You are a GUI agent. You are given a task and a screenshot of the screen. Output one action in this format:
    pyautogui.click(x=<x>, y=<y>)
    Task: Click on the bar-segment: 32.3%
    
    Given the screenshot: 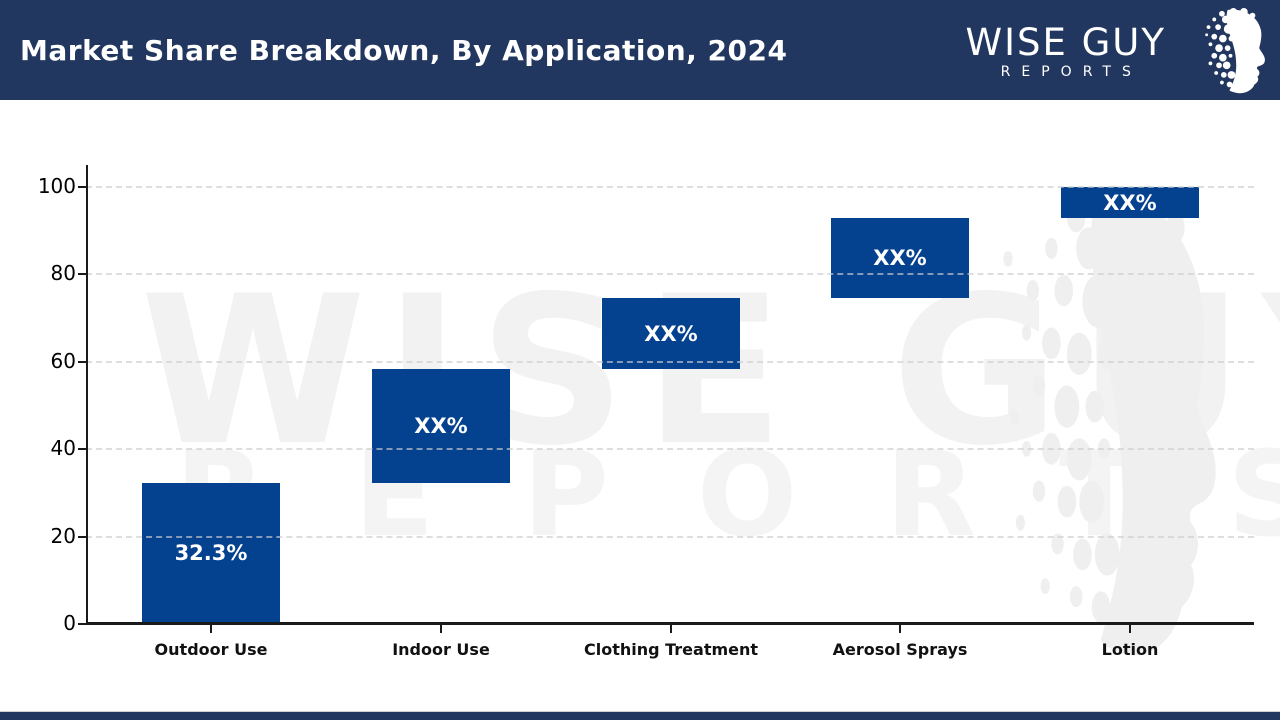 What is the action you would take?
    pyautogui.click(x=211, y=553)
    